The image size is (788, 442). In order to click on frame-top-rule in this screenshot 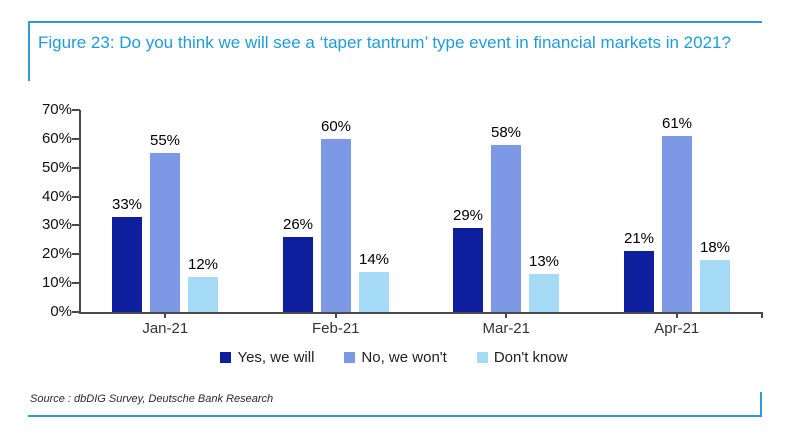, I will do `click(395, 22)`.